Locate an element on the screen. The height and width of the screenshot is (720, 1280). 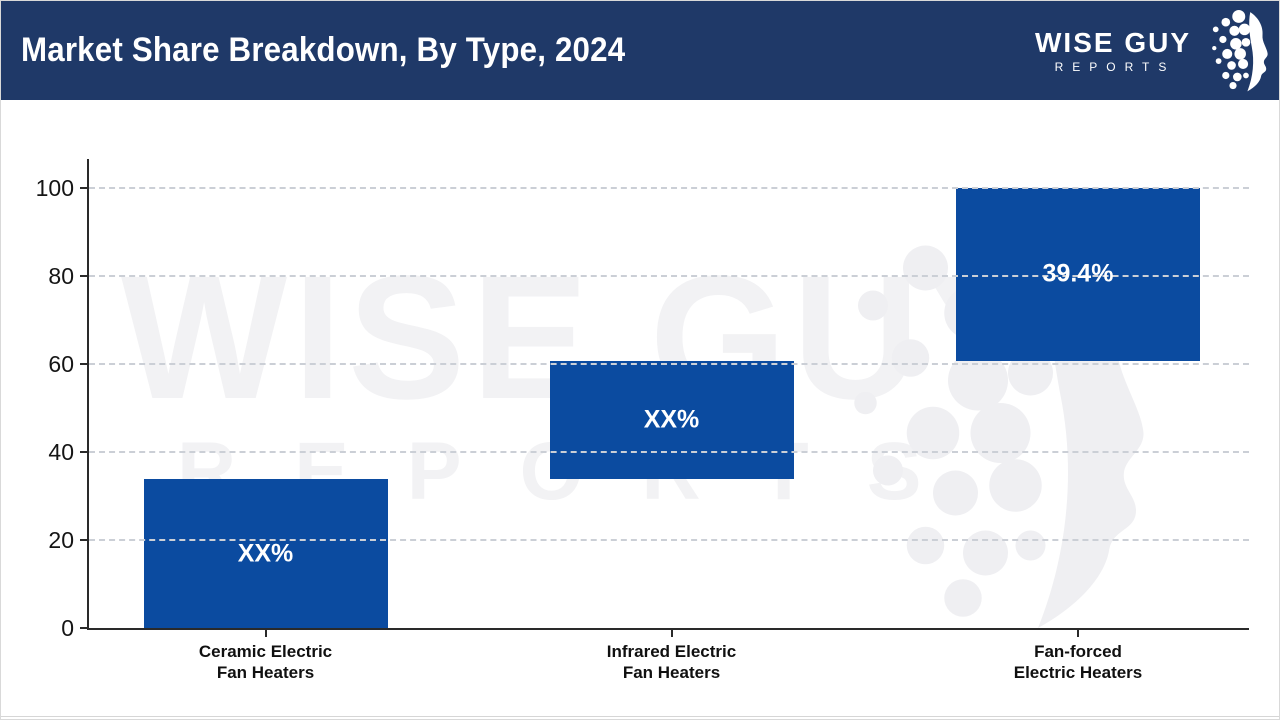
bar-value-label-1: XX% is located at coordinates (265, 553).